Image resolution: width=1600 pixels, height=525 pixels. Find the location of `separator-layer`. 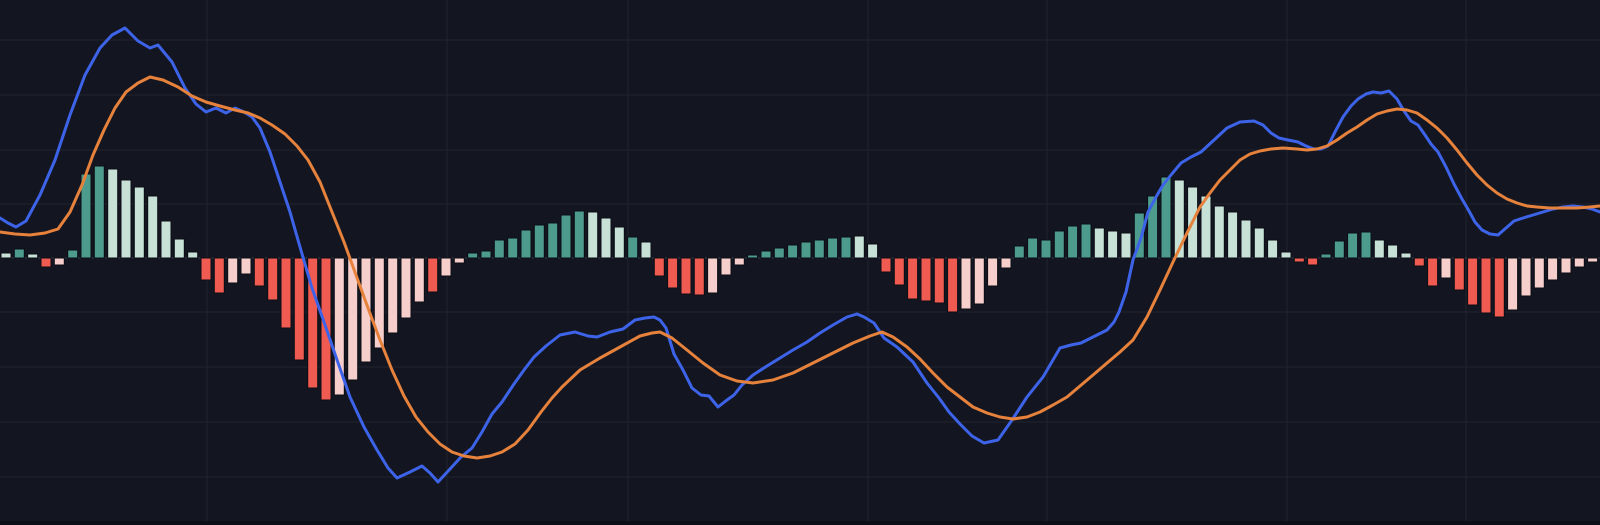

separator-layer is located at coordinates (800, 523).